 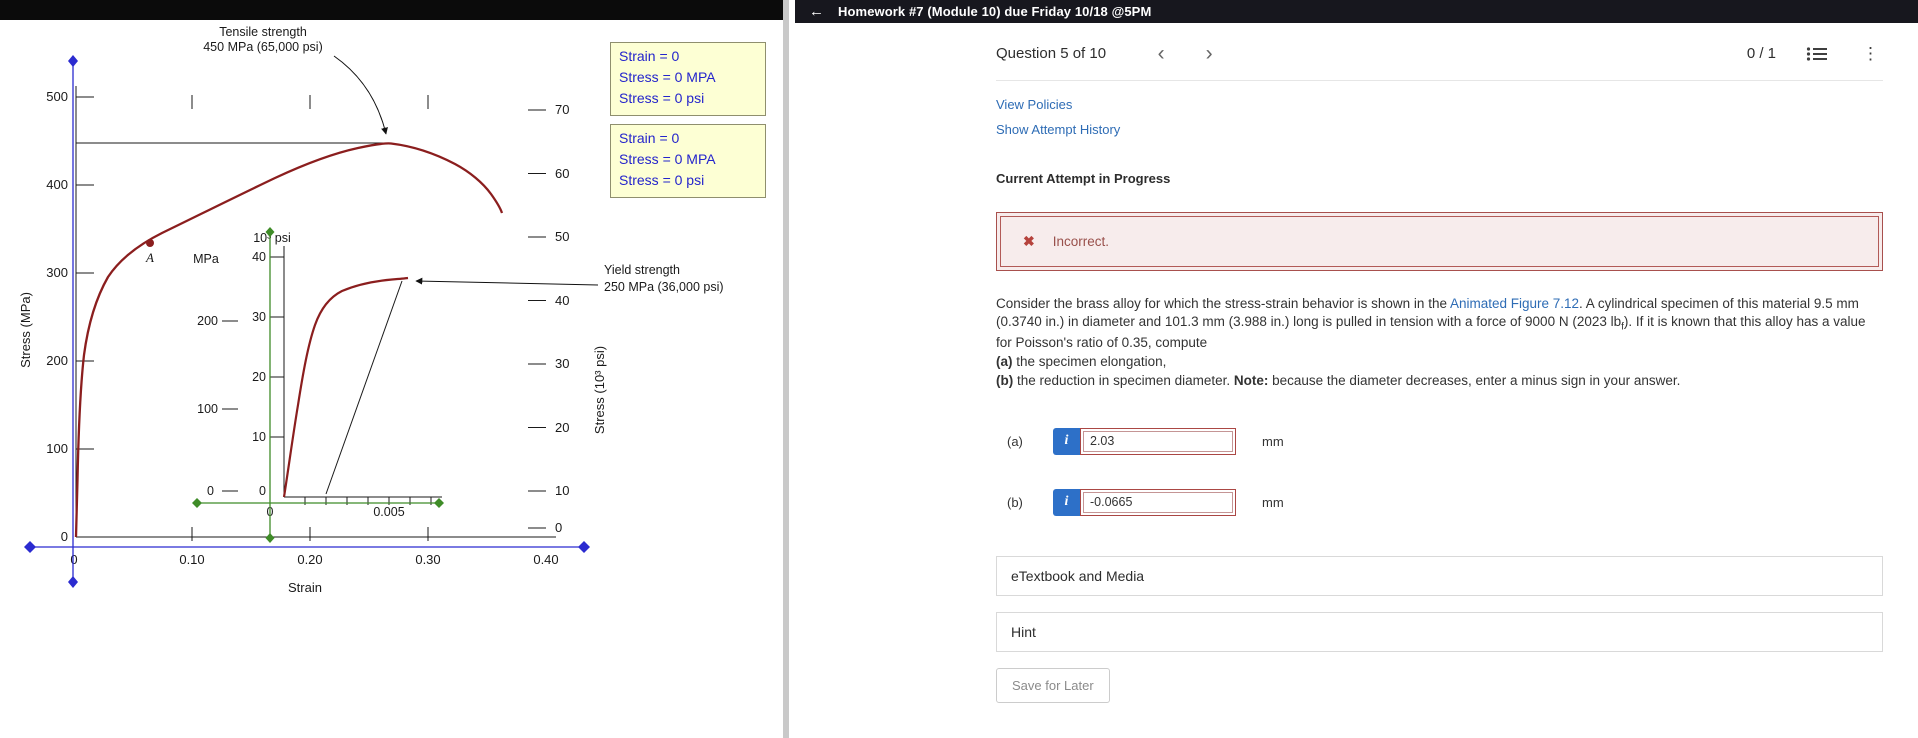 What do you see at coordinates (57, 272) in the screenshot?
I see `svg-text: 300` at bounding box center [57, 272].